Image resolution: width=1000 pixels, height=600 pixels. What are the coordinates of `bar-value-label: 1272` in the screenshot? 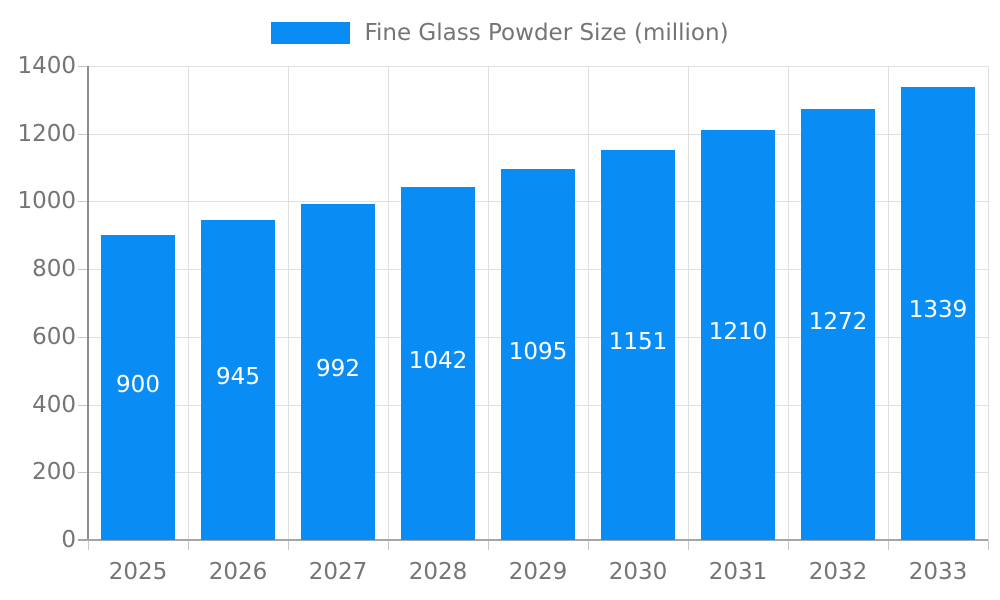 It's located at (838, 321).